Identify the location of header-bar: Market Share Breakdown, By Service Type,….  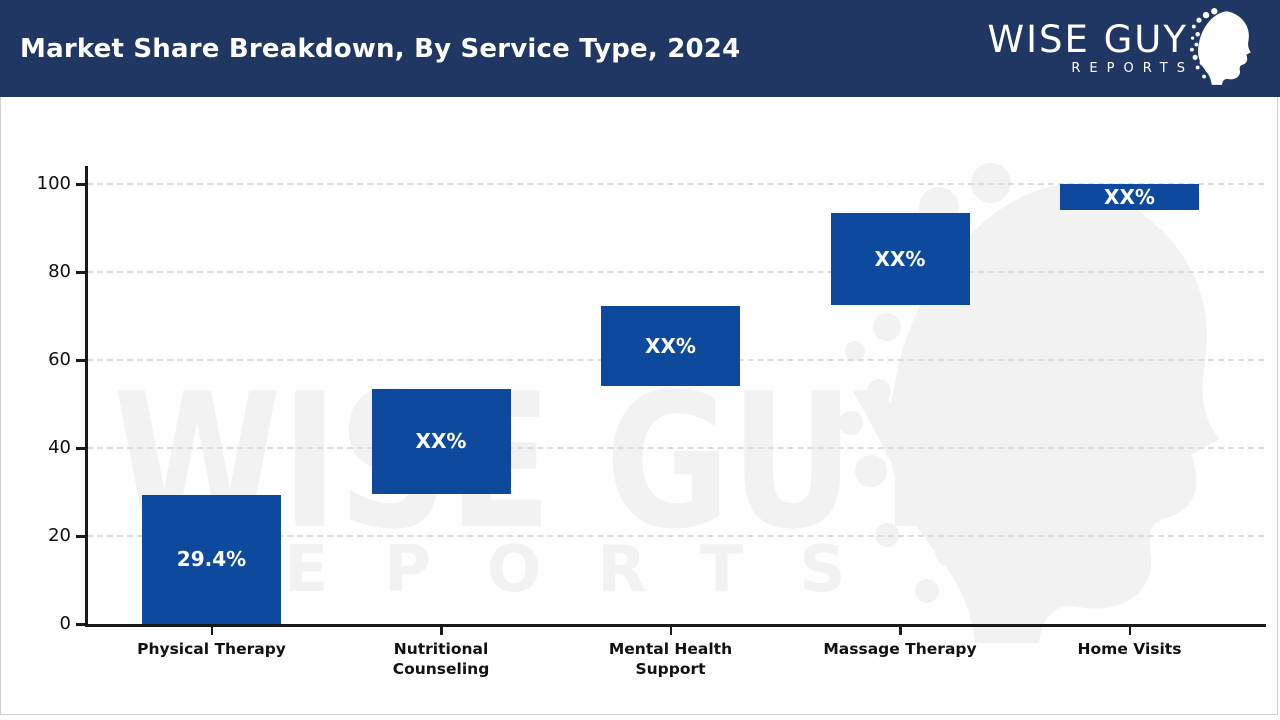
(640, 48).